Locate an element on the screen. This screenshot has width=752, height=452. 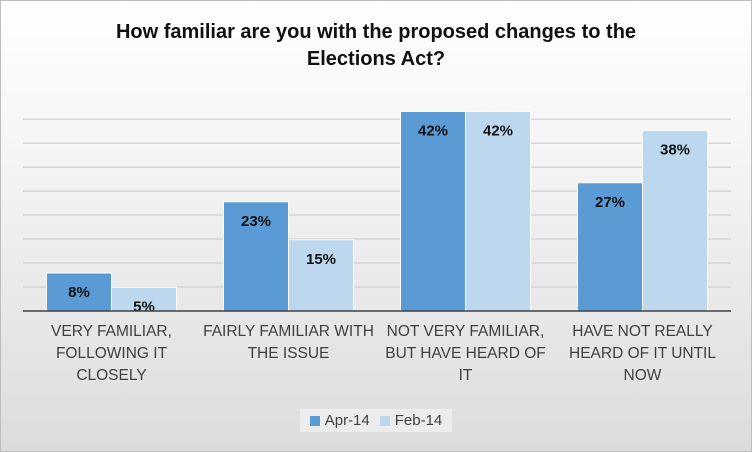
category-label-line: BUT HAVE HEARD OF is located at coordinates (465, 353).